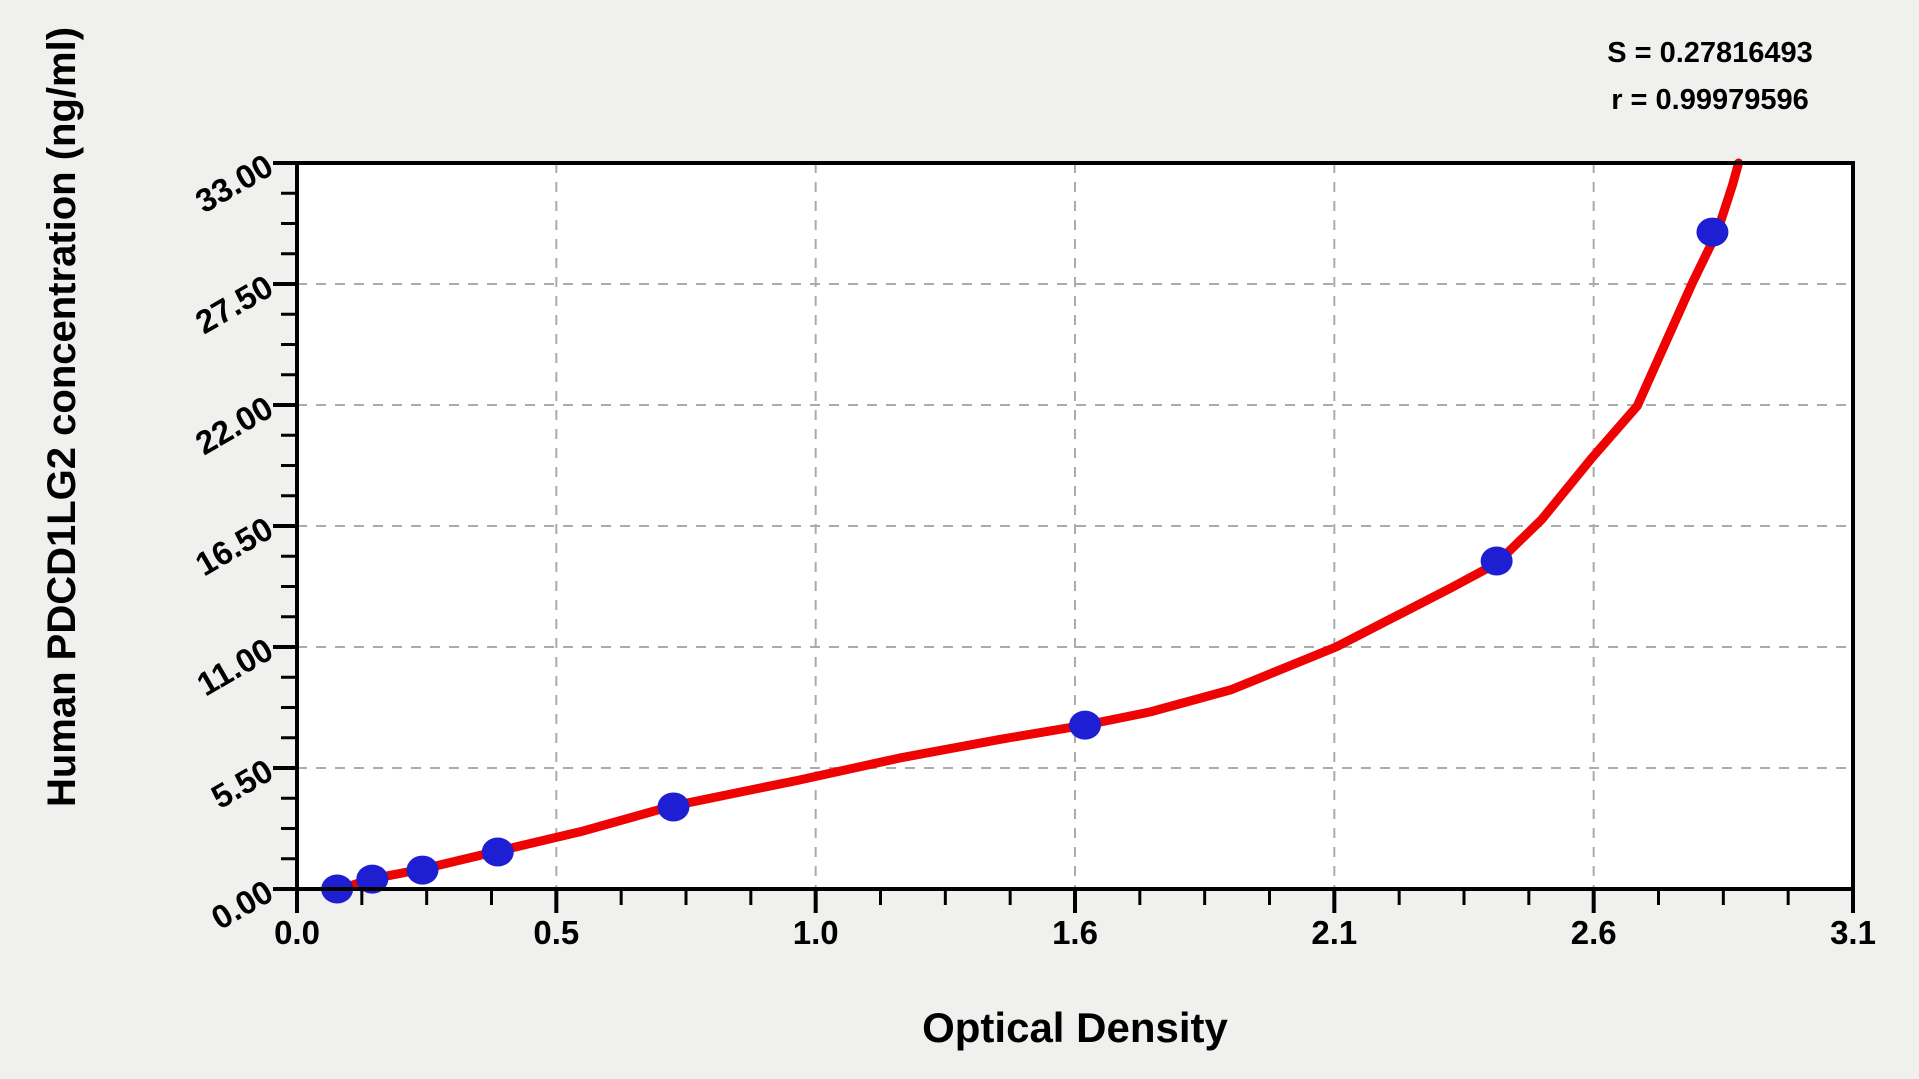  Describe the element at coordinates (241, 783) in the screenshot. I see `y-tick-label: 5.50` at that location.